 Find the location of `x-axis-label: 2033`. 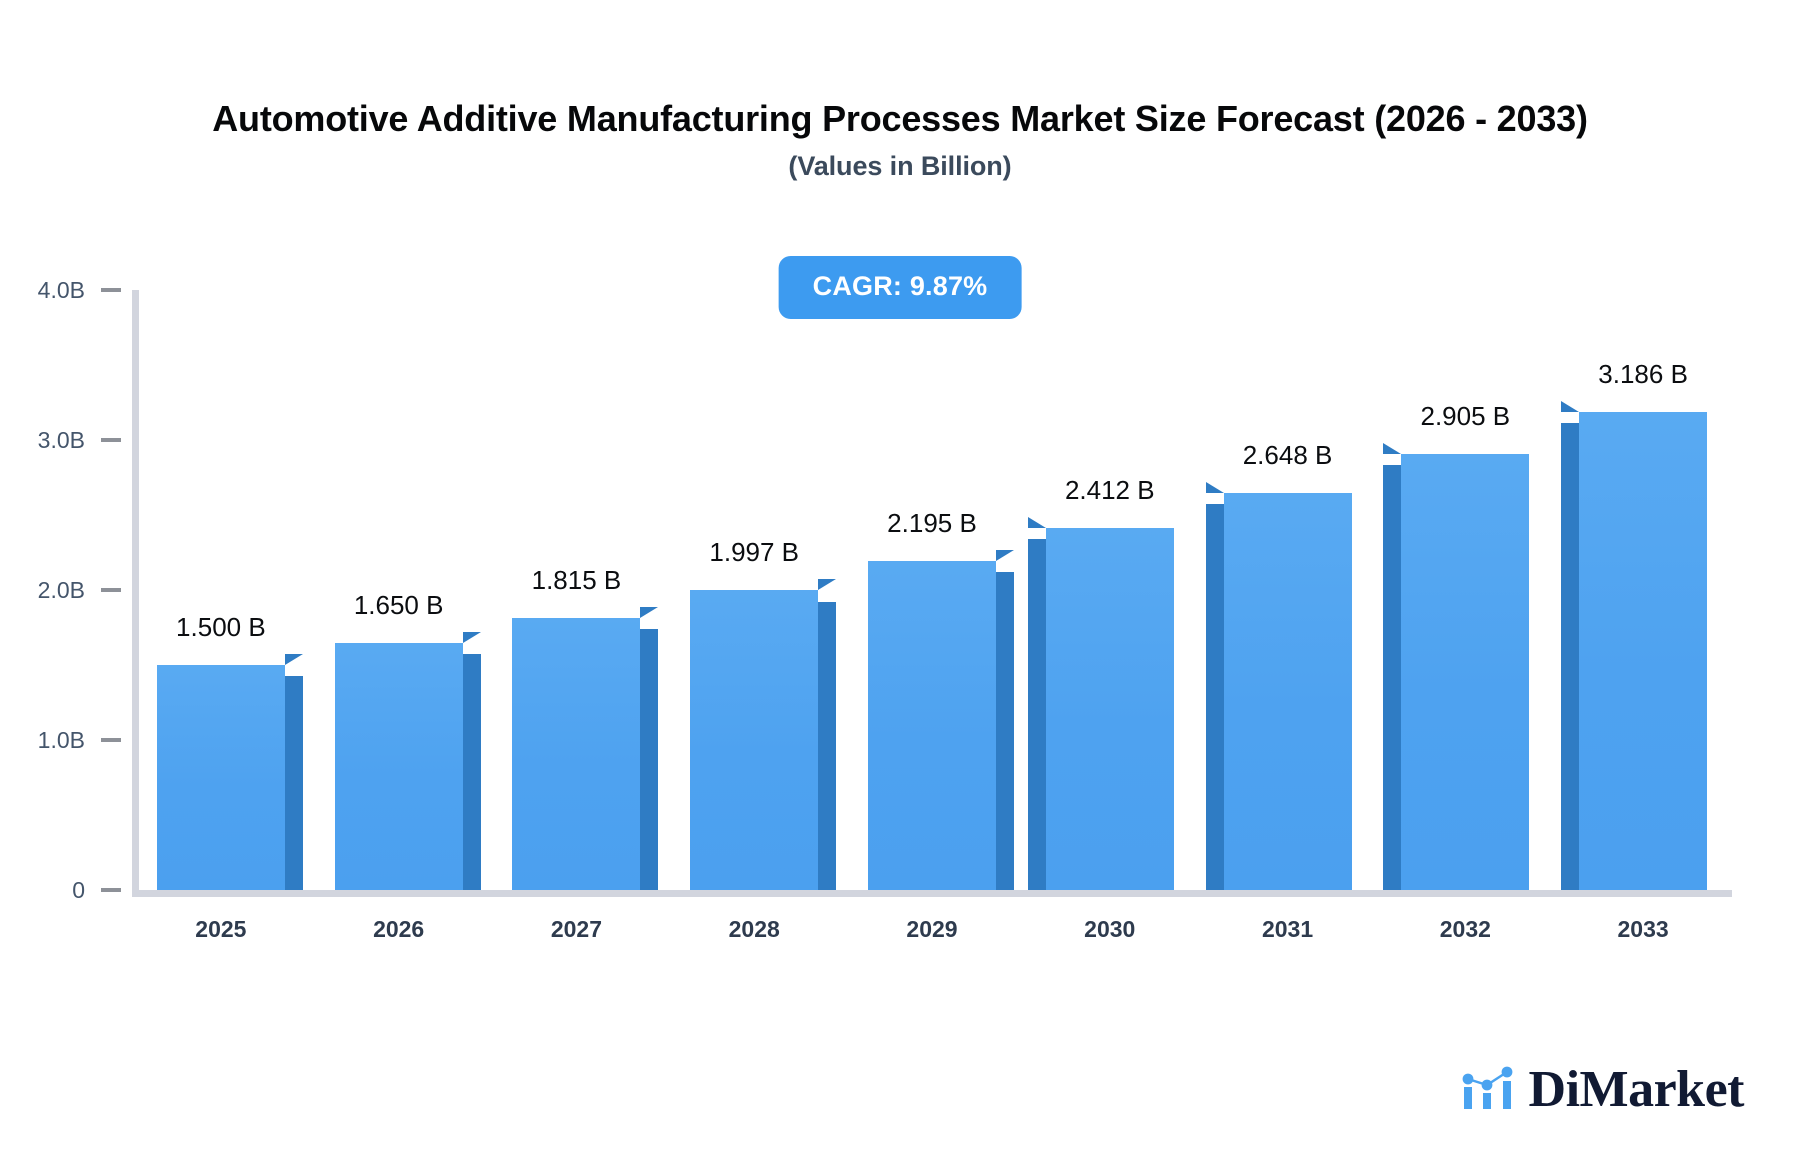

x-axis-label: 2033 is located at coordinates (1643, 929).